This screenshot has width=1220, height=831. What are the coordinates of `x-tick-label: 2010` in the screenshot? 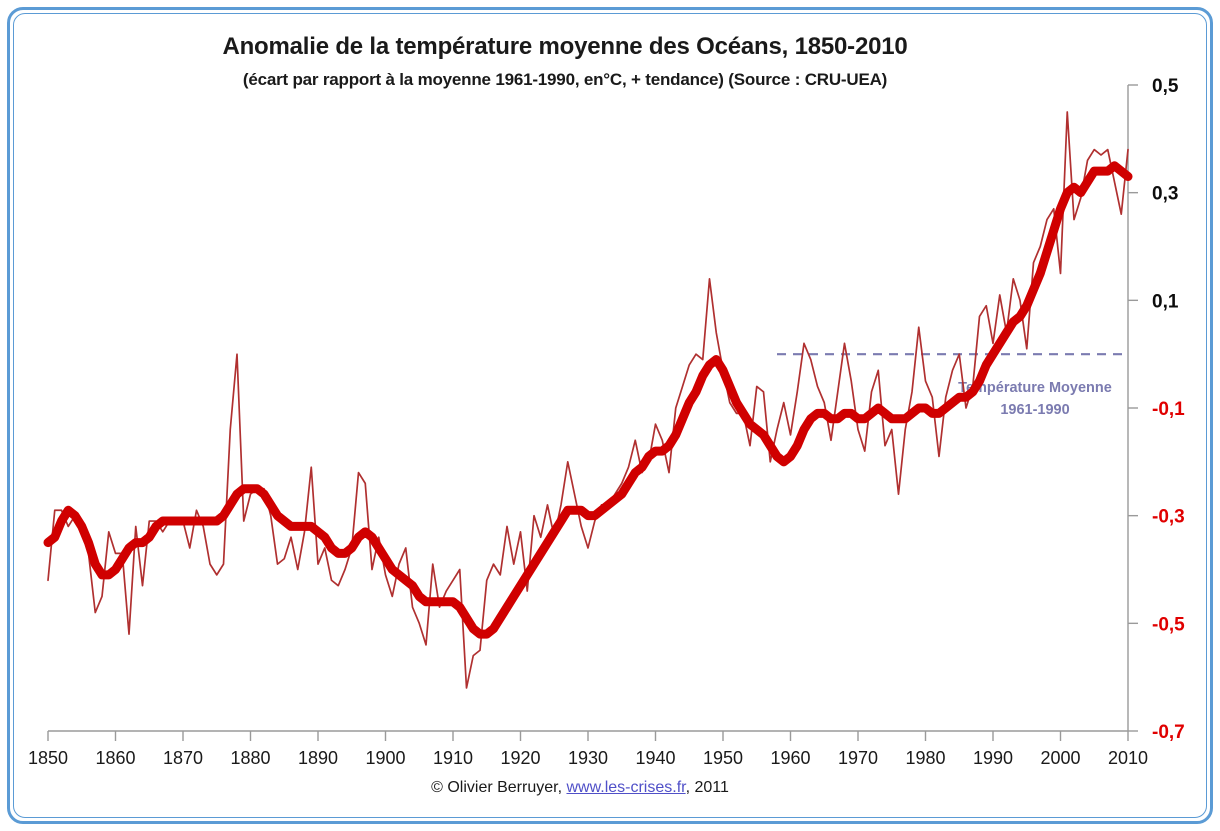 It's located at (1128, 758).